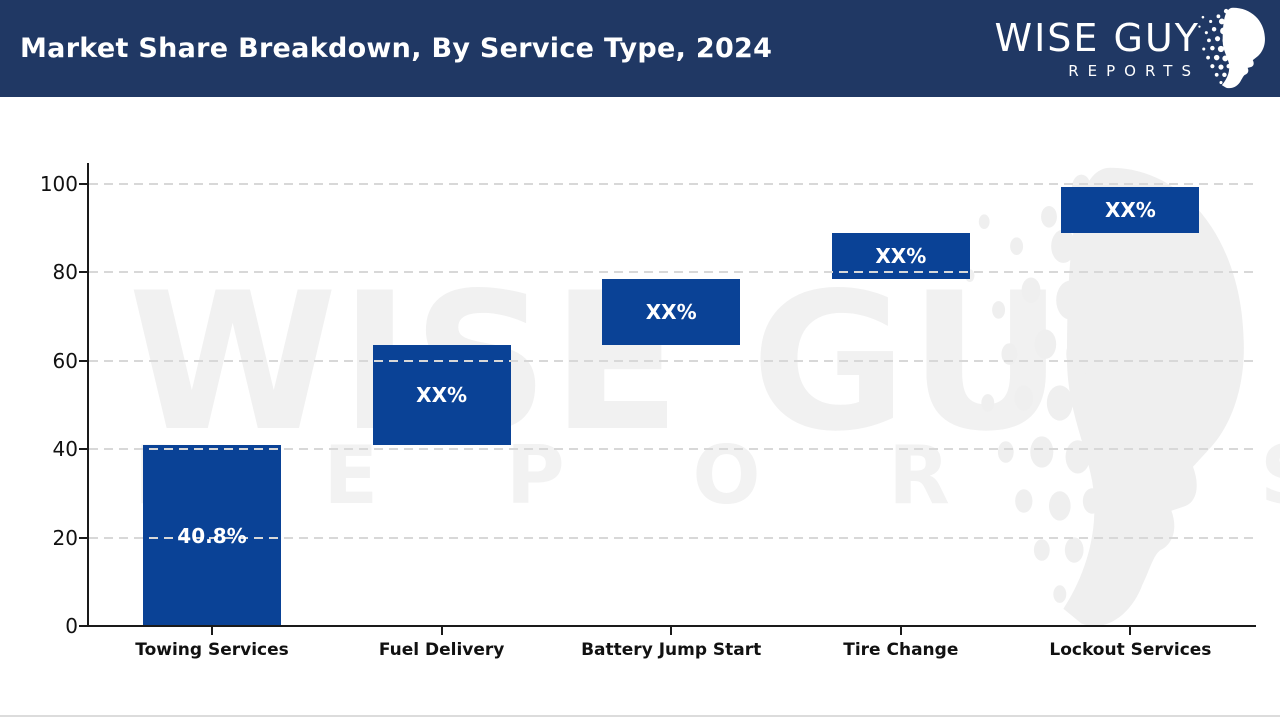 This screenshot has width=1280, height=720. What do you see at coordinates (58, 183) in the screenshot?
I see `y-axis-tick-label: 100` at bounding box center [58, 183].